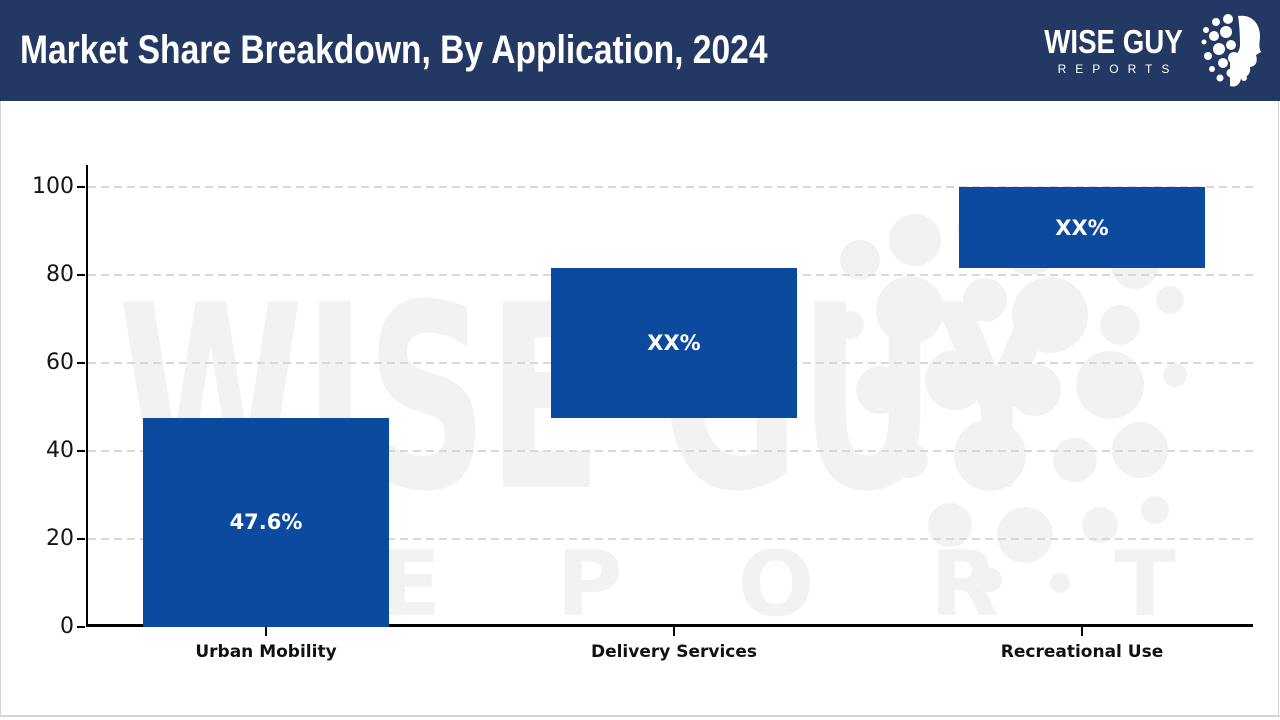  Describe the element at coordinates (674, 652) in the screenshot. I see `x-axis-label-2: Delivery Services` at that location.